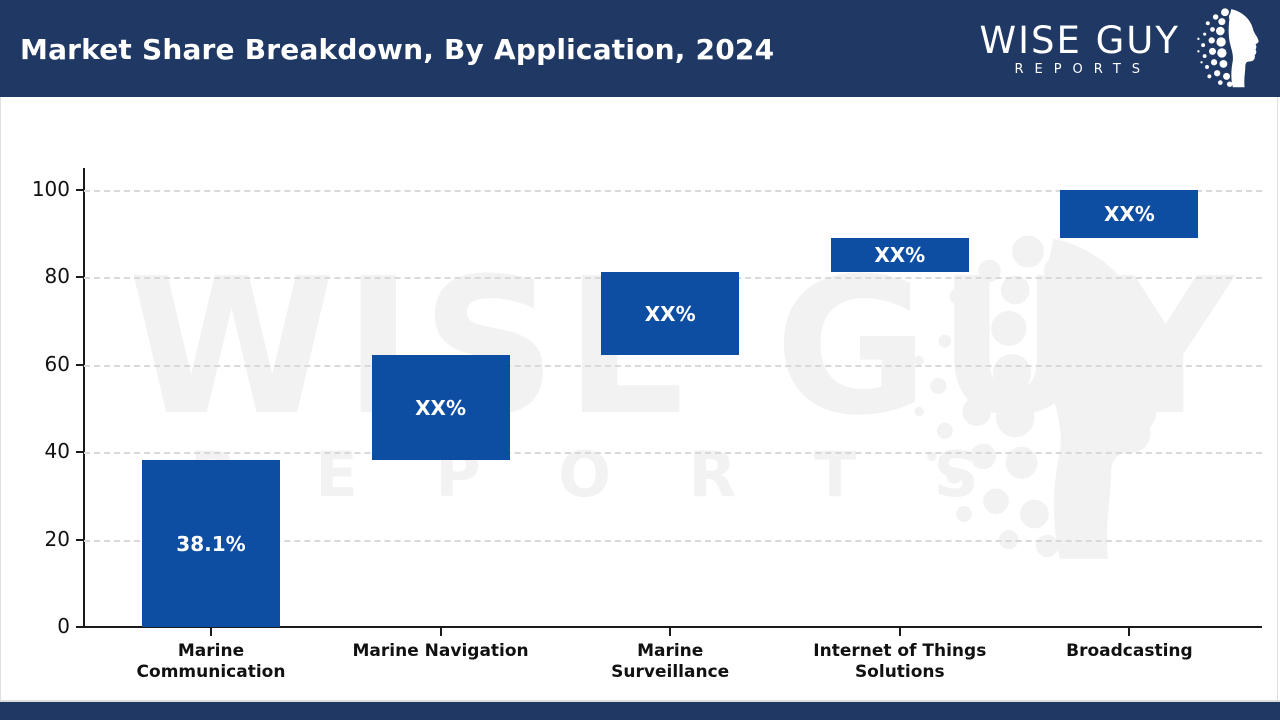  What do you see at coordinates (57, 363) in the screenshot?
I see `y-tick-label: 60` at bounding box center [57, 363].